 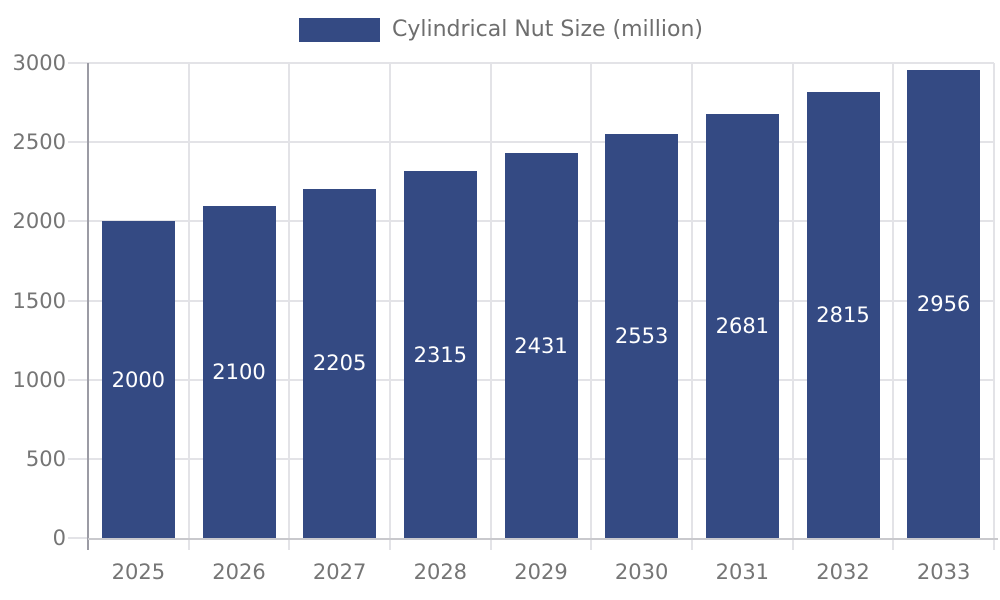 What do you see at coordinates (39, 63) in the screenshot?
I see `y-tick-label: 3000` at bounding box center [39, 63].